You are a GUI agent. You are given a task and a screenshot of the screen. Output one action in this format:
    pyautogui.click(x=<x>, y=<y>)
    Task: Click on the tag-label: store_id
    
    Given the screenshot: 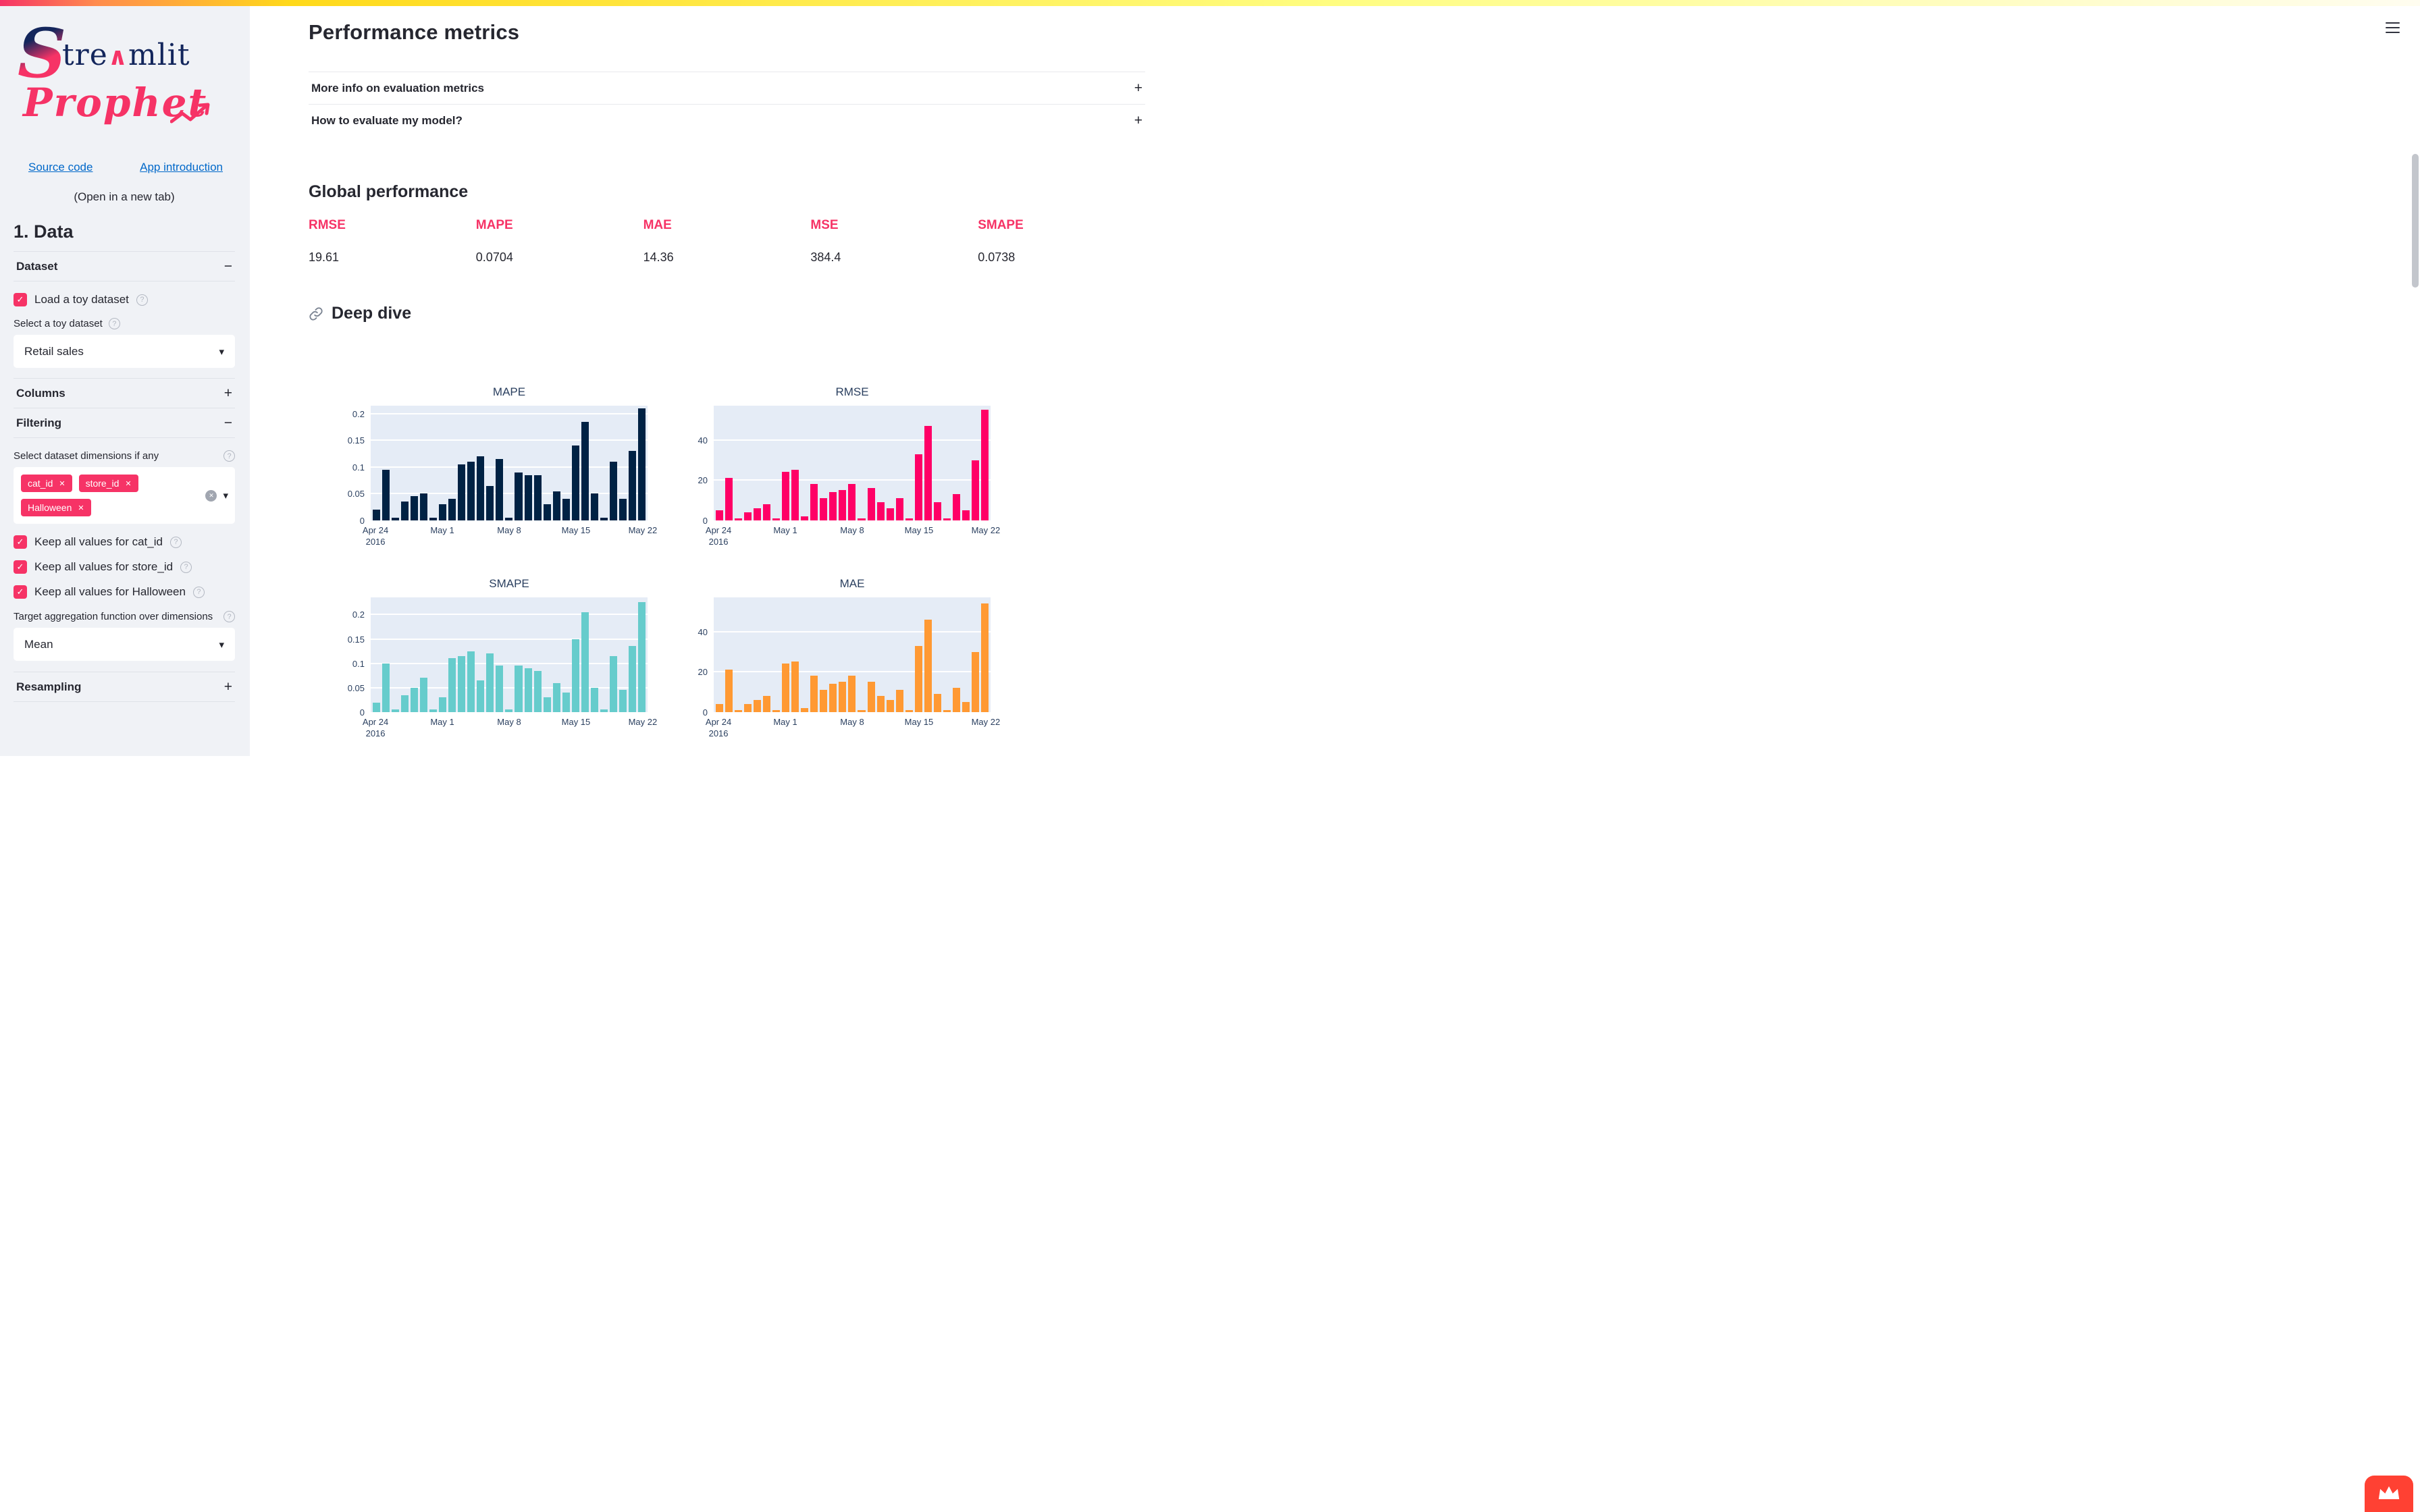 What is the action you would take?
    pyautogui.click(x=102, y=484)
    